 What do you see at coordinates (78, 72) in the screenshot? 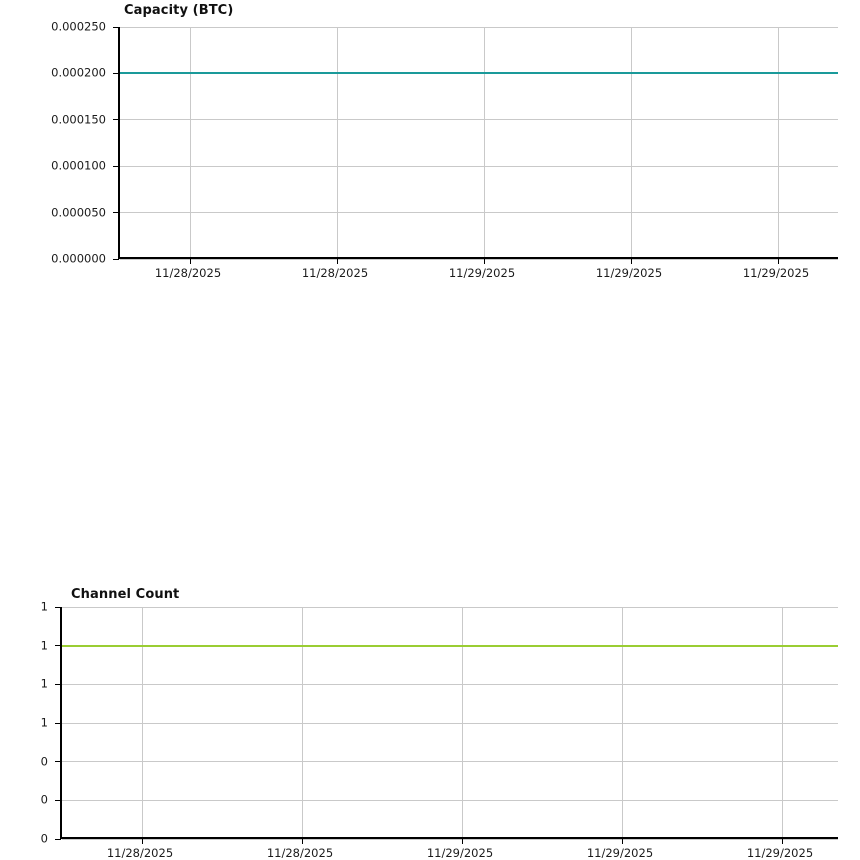
I see `y-tick-label: 0.000200` at bounding box center [78, 72].